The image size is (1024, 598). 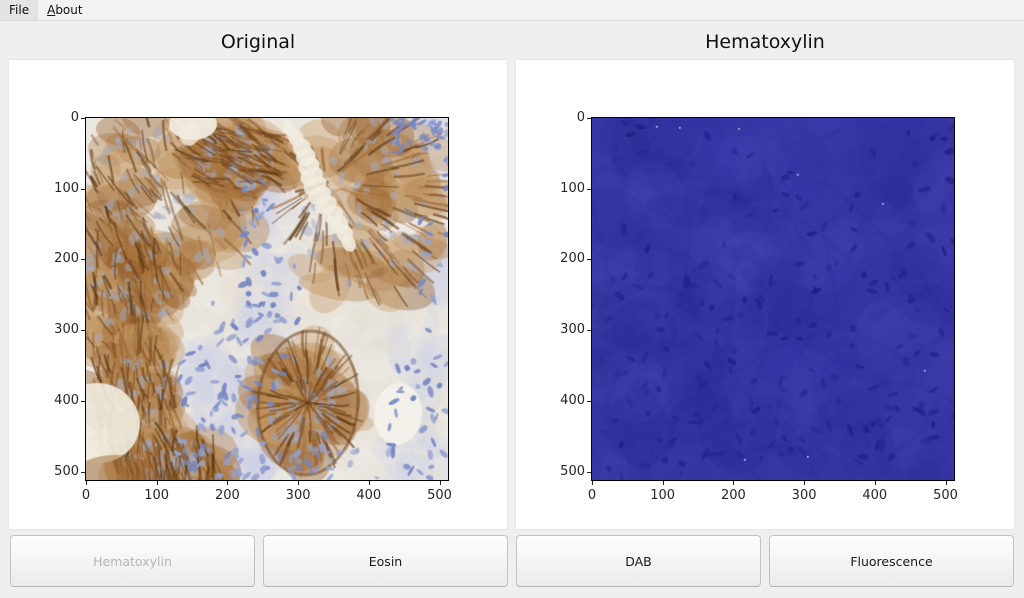 What do you see at coordinates (891, 561) in the screenshot?
I see `fluorescence-button: Fluorescence` at bounding box center [891, 561].